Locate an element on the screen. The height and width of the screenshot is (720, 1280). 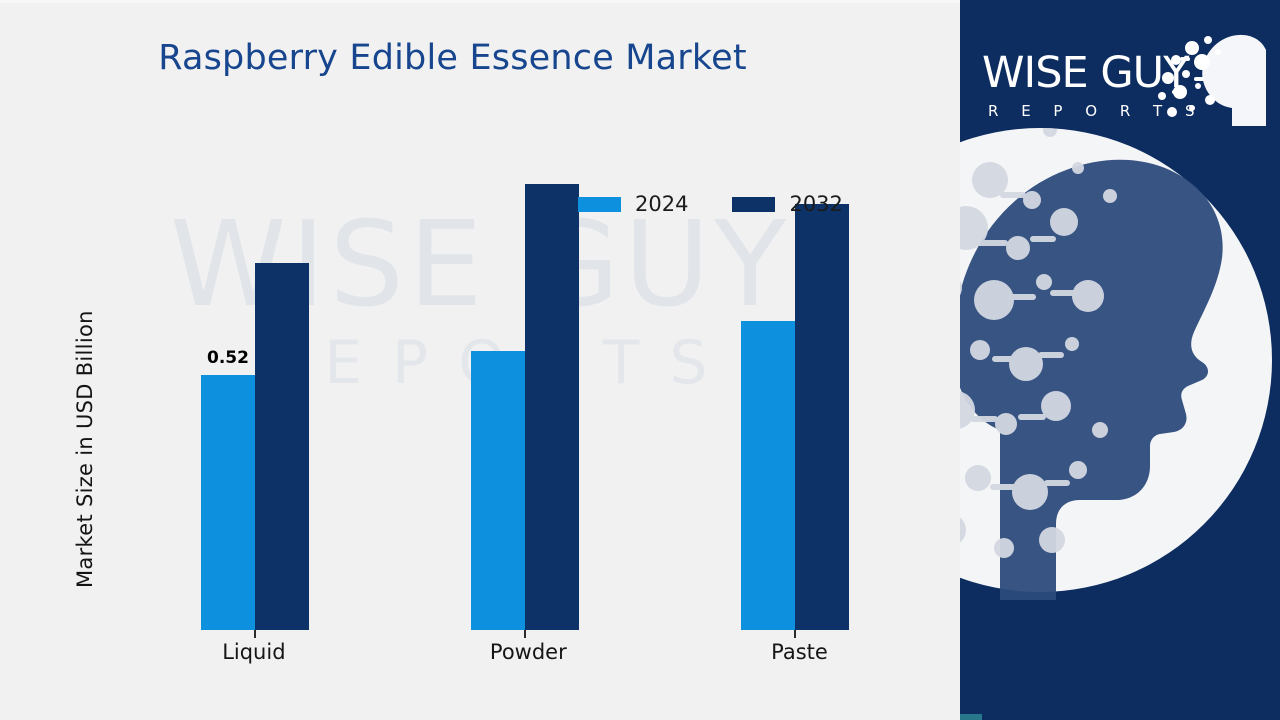
bar-paste-2024 is located at coordinates (768, 475).